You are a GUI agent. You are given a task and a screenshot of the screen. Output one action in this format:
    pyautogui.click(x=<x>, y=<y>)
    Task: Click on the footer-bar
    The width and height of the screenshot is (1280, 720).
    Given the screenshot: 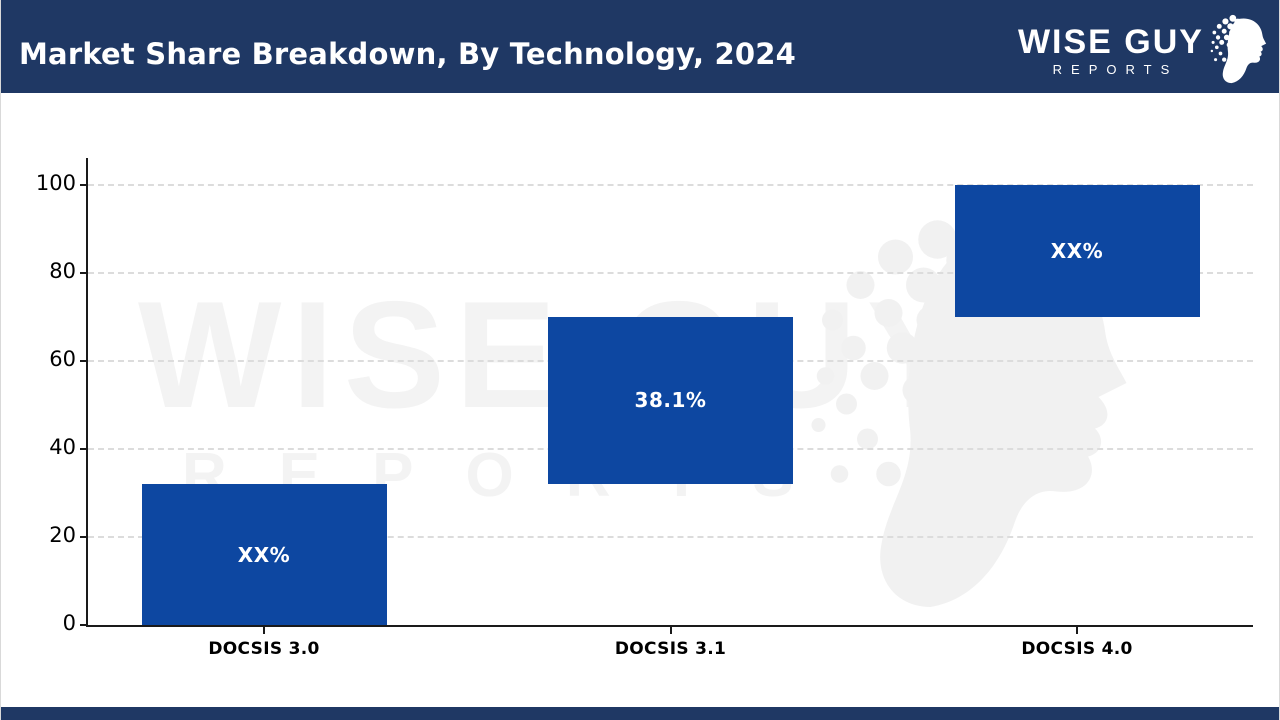 What is the action you would take?
    pyautogui.click(x=640, y=713)
    